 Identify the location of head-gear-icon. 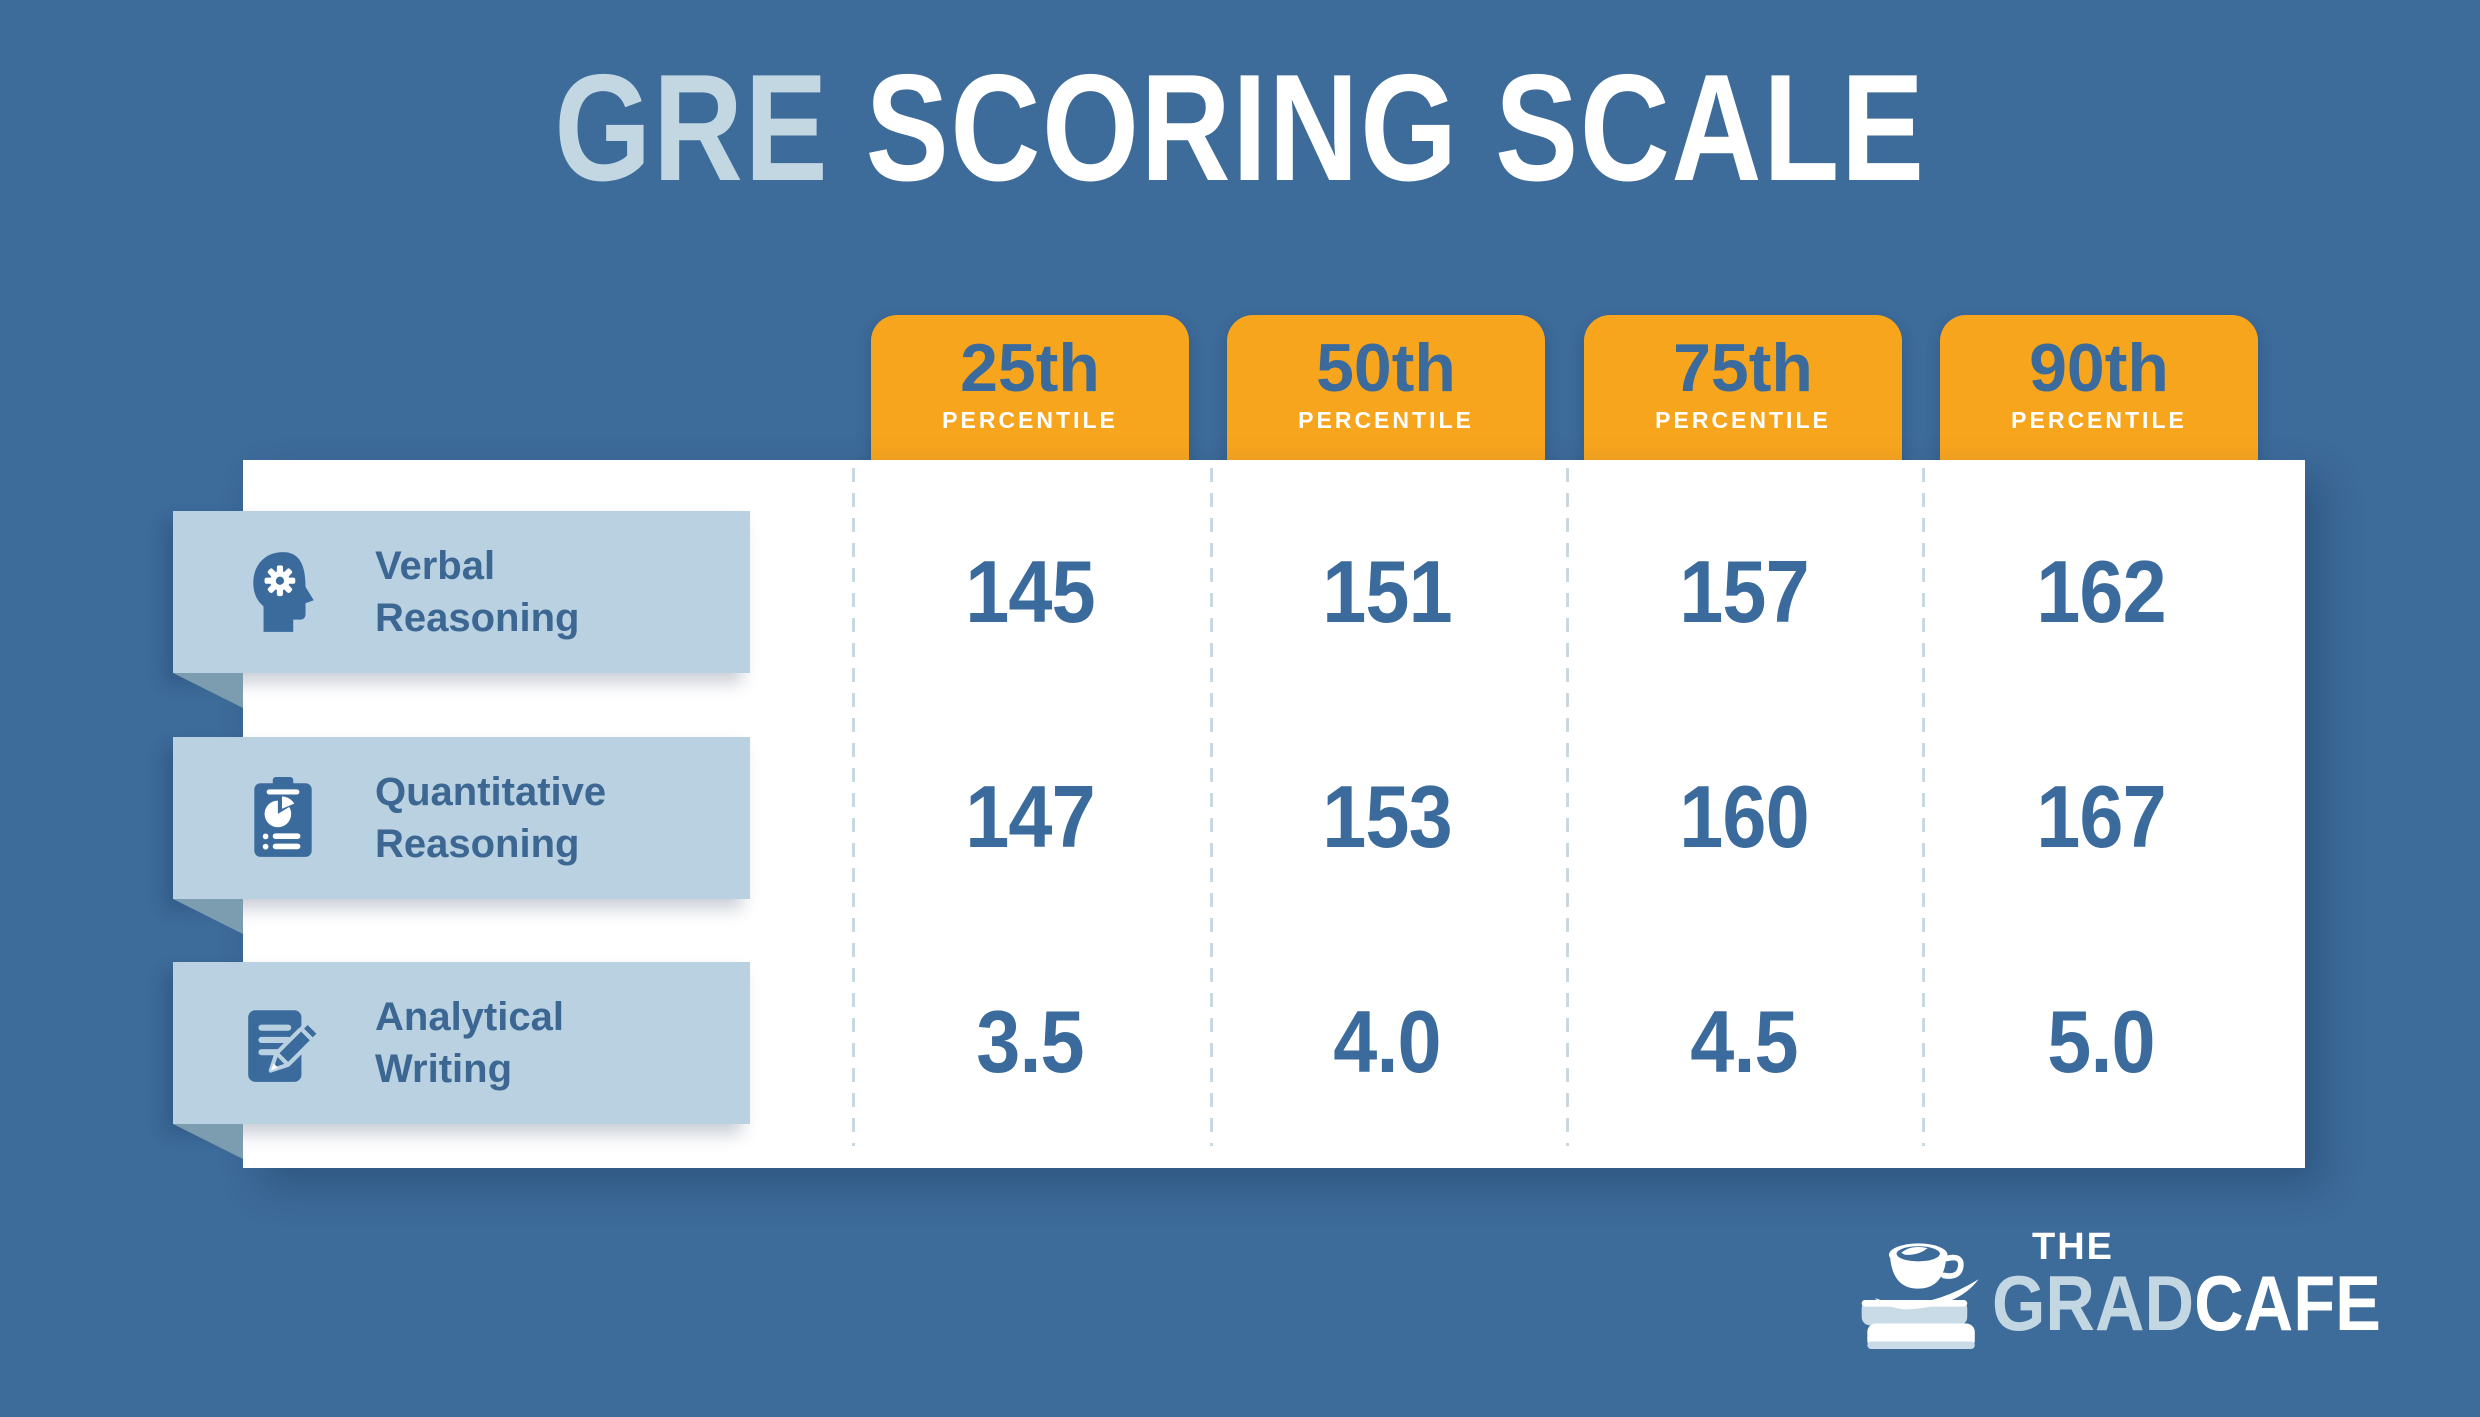
(283, 592).